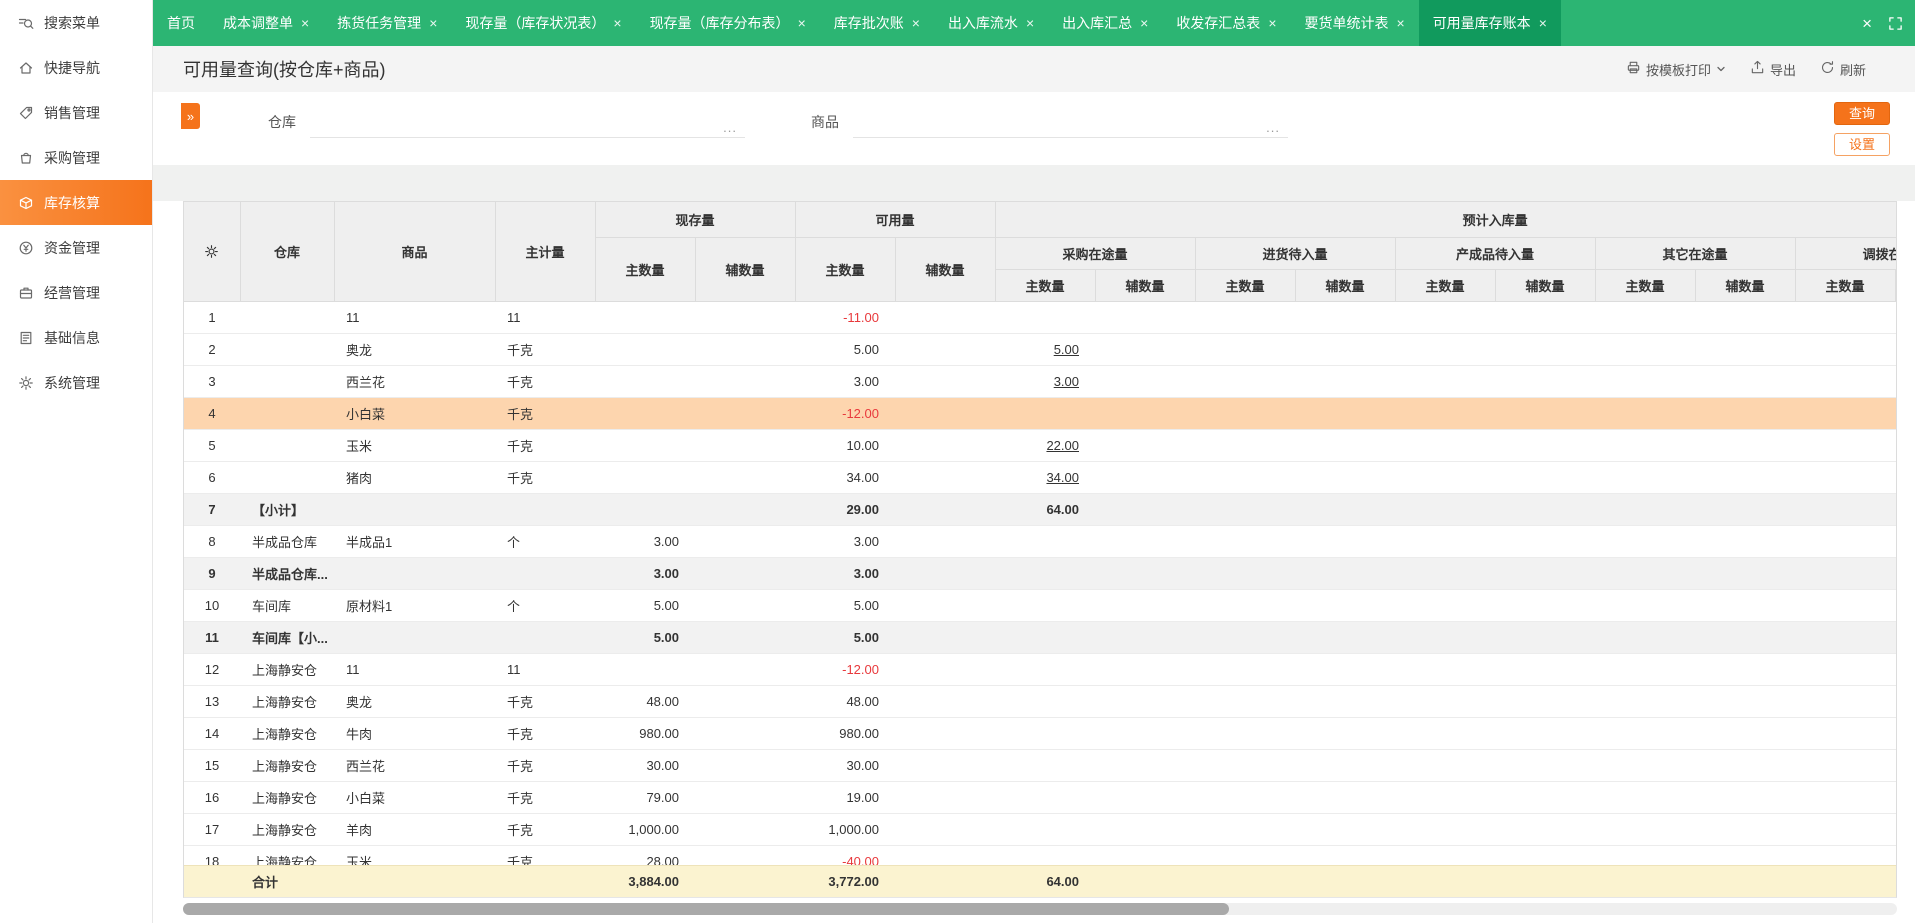 The height and width of the screenshot is (923, 1915). What do you see at coordinates (728, 23) in the screenshot?
I see `tab-item: 现存量（库存分布表） ×` at bounding box center [728, 23].